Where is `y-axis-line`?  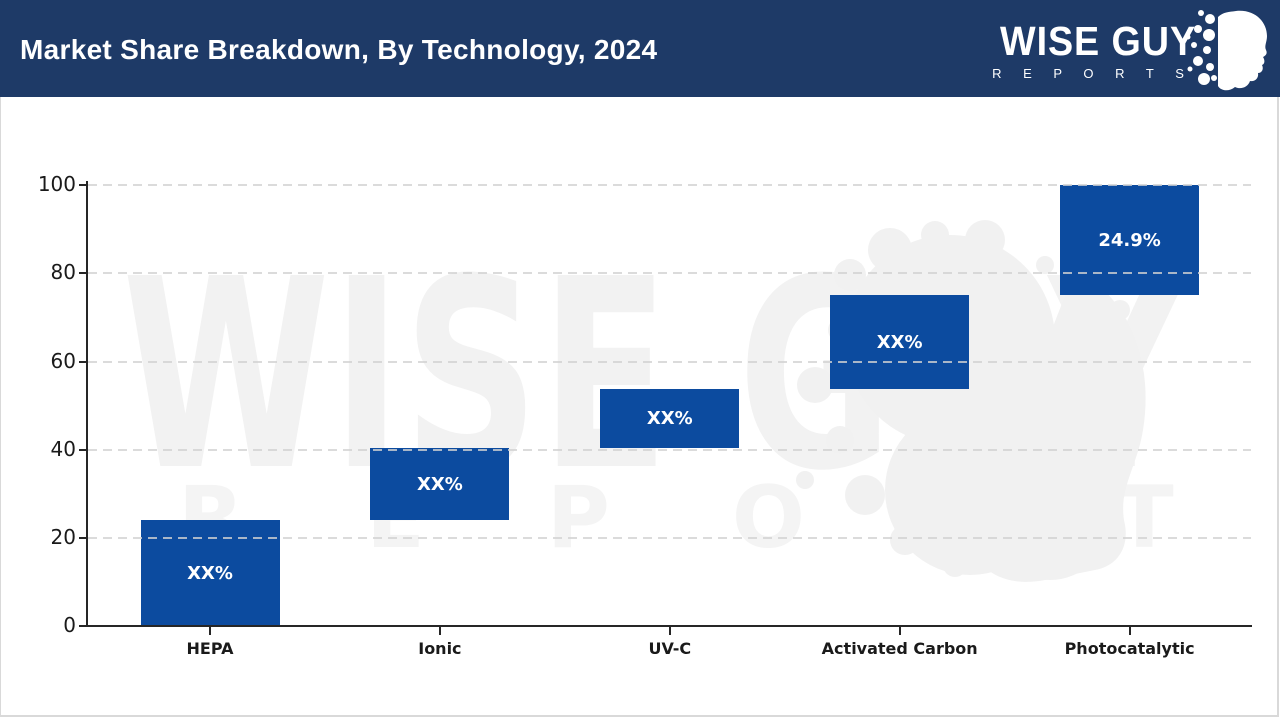 y-axis-line is located at coordinates (87, 404).